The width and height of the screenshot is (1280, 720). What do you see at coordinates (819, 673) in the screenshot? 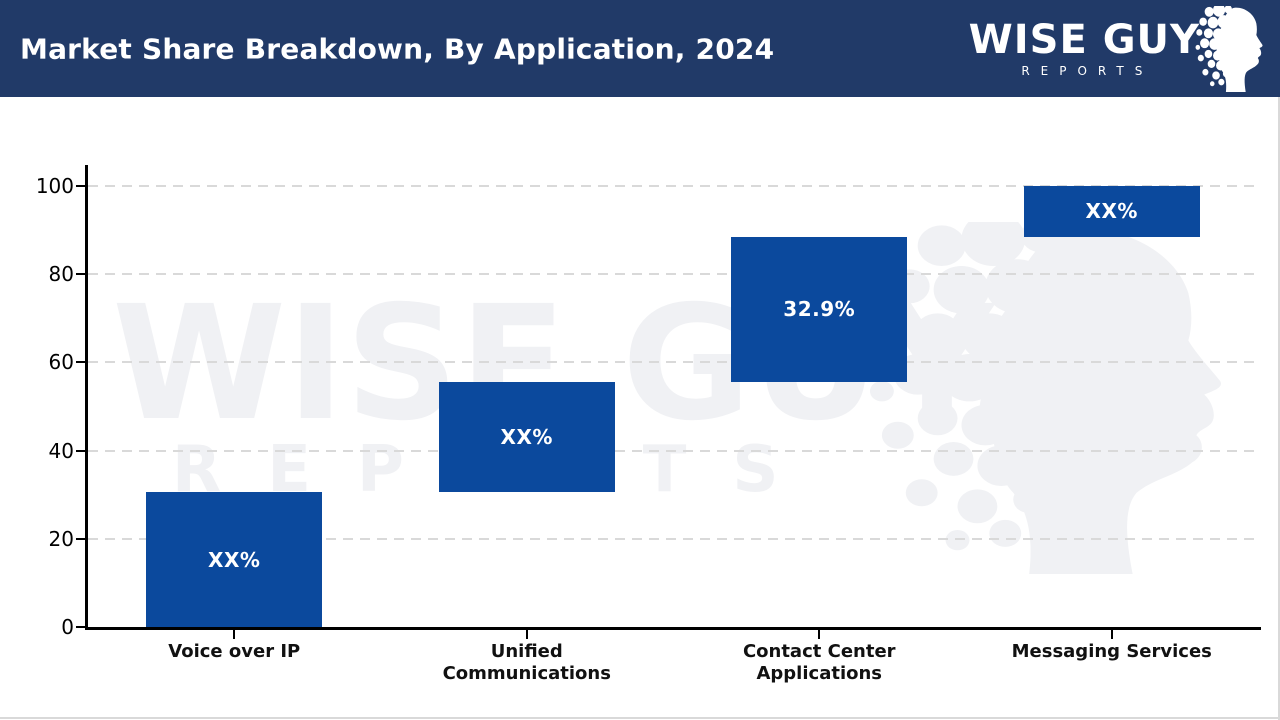
I see `x-category-label-line: Applications` at bounding box center [819, 673].